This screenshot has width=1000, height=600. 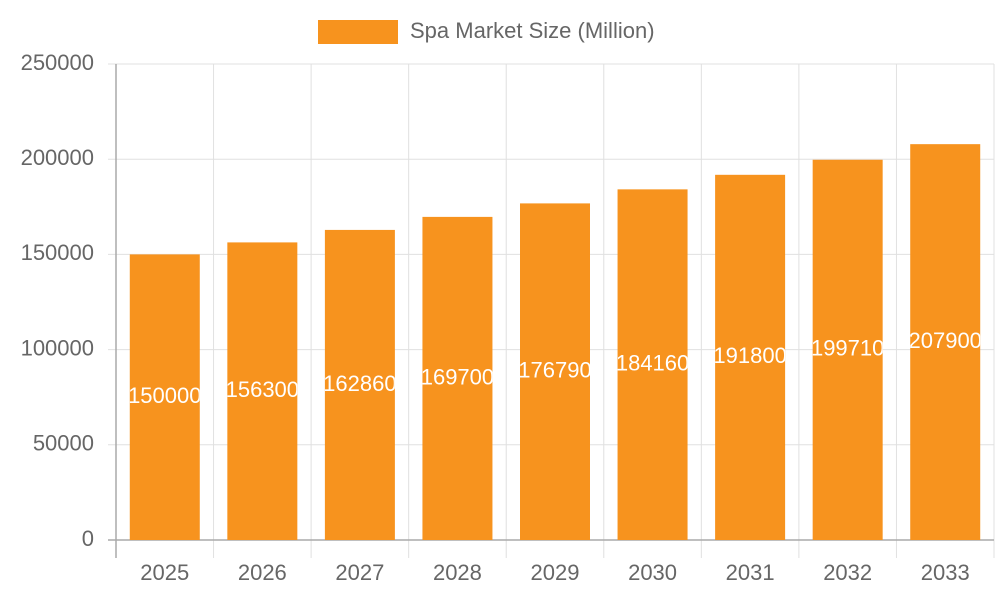 What do you see at coordinates (555, 572) in the screenshot?
I see `x-tick-label: 2029` at bounding box center [555, 572].